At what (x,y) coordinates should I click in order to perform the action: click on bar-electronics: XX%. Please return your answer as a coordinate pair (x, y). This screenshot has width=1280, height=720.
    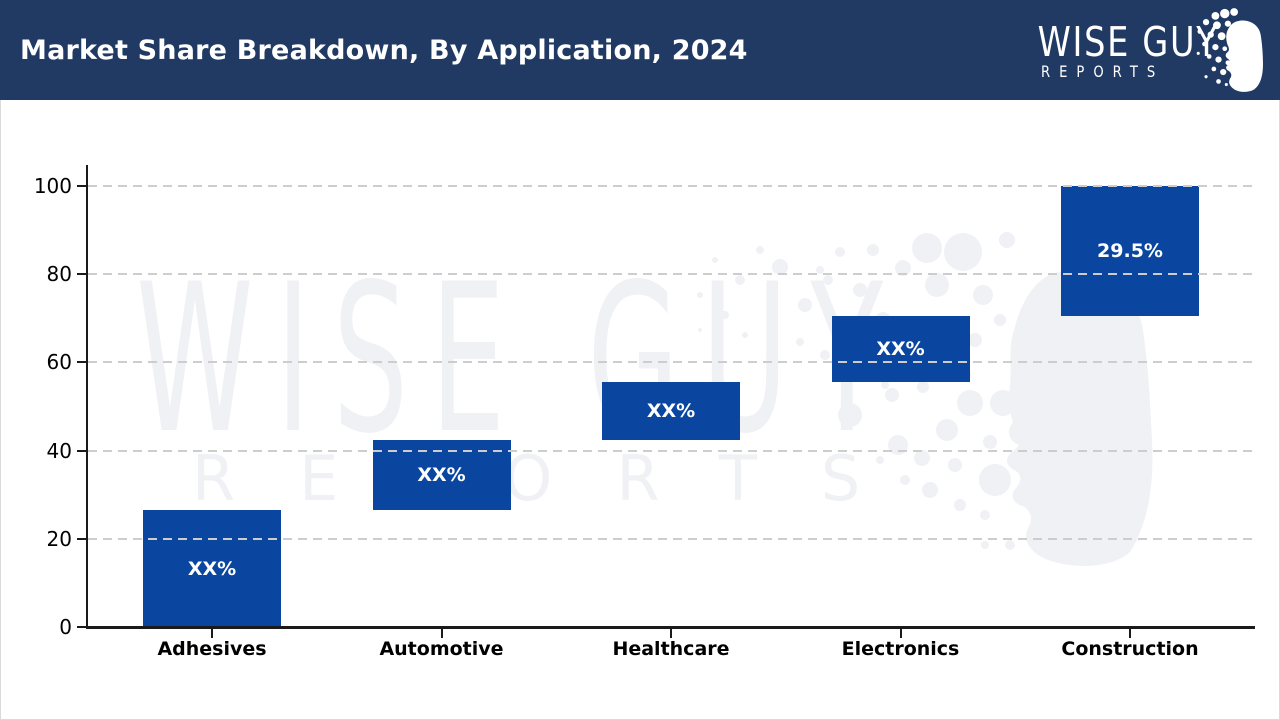
    Looking at the image, I should click on (900, 349).